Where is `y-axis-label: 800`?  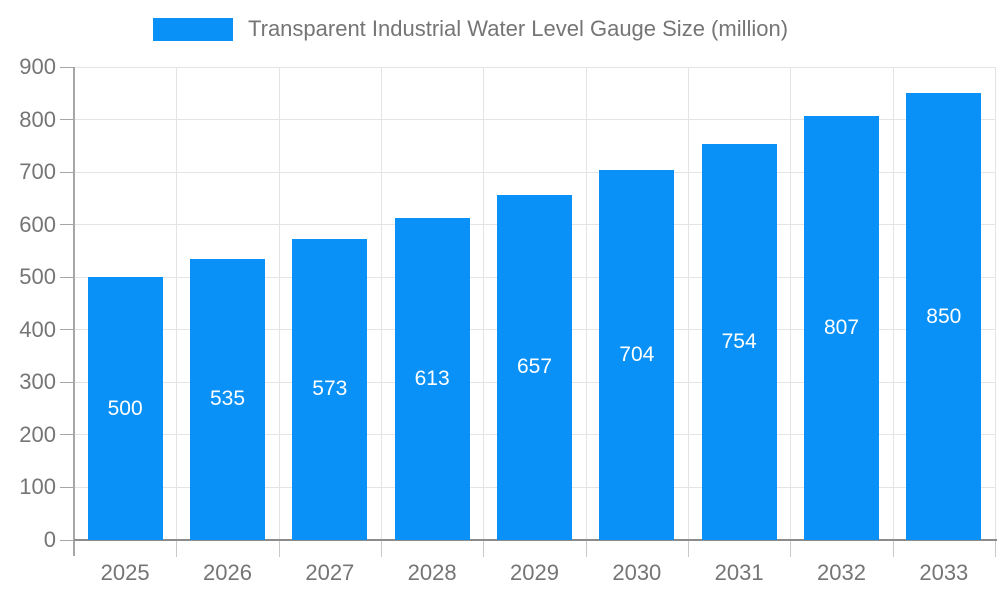 y-axis-label: 800 is located at coordinates (37, 119).